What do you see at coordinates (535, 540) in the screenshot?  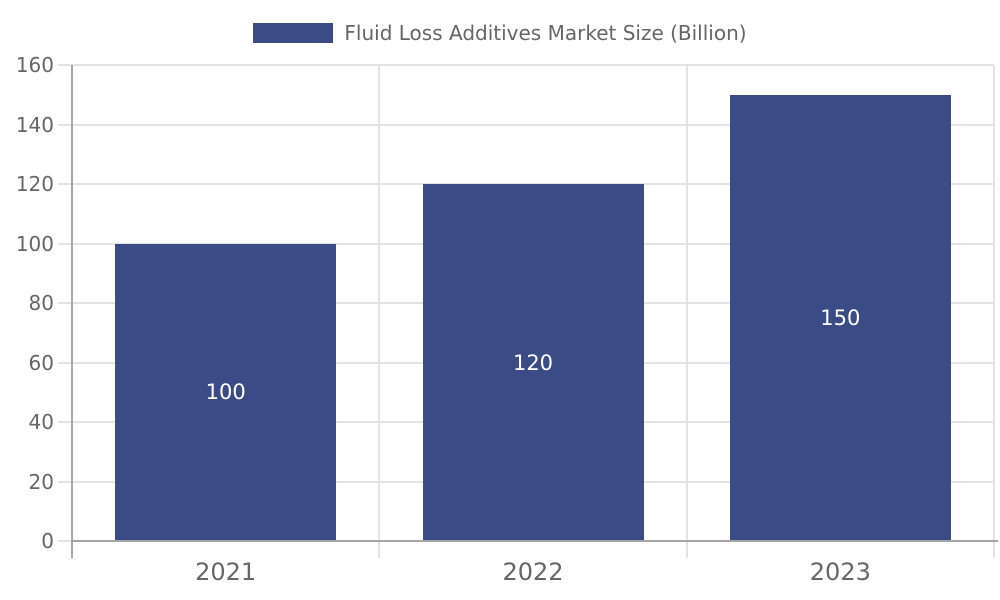 I see `x-axis-line` at bounding box center [535, 540].